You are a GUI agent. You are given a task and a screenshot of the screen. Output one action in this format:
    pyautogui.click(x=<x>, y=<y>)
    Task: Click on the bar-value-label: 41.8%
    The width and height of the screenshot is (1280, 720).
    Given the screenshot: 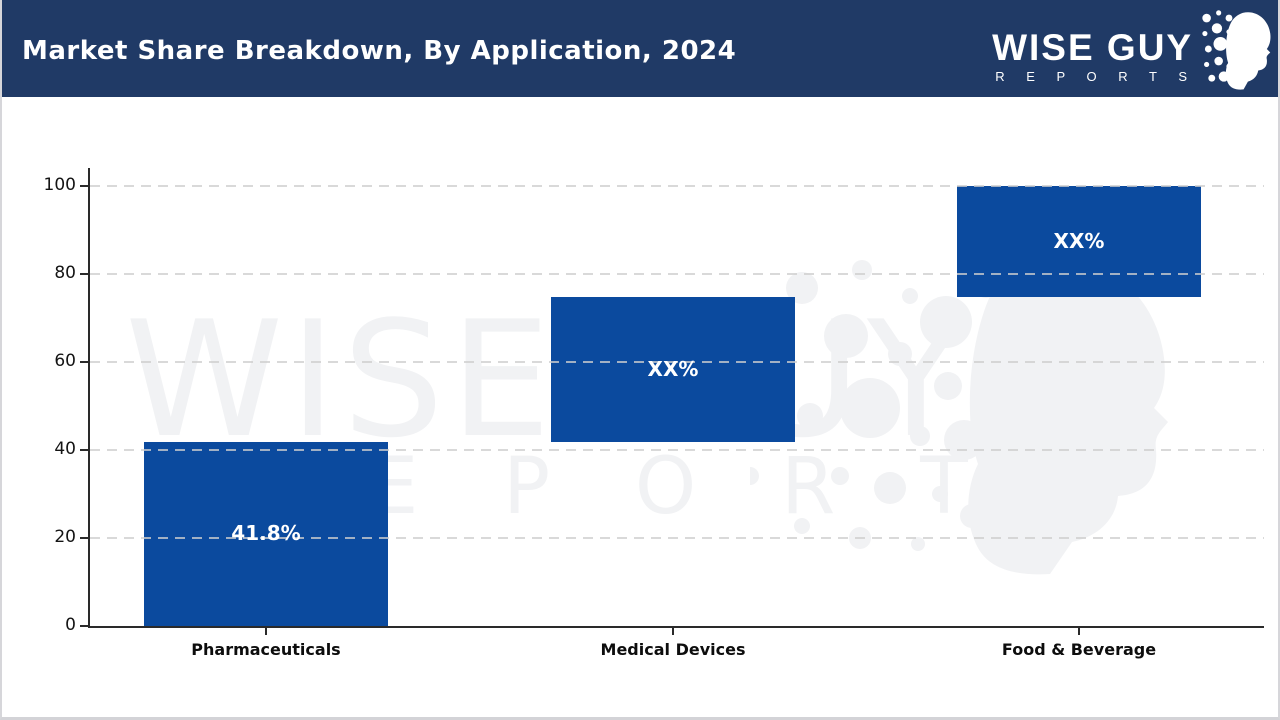 What is the action you would take?
    pyautogui.click(x=266, y=533)
    